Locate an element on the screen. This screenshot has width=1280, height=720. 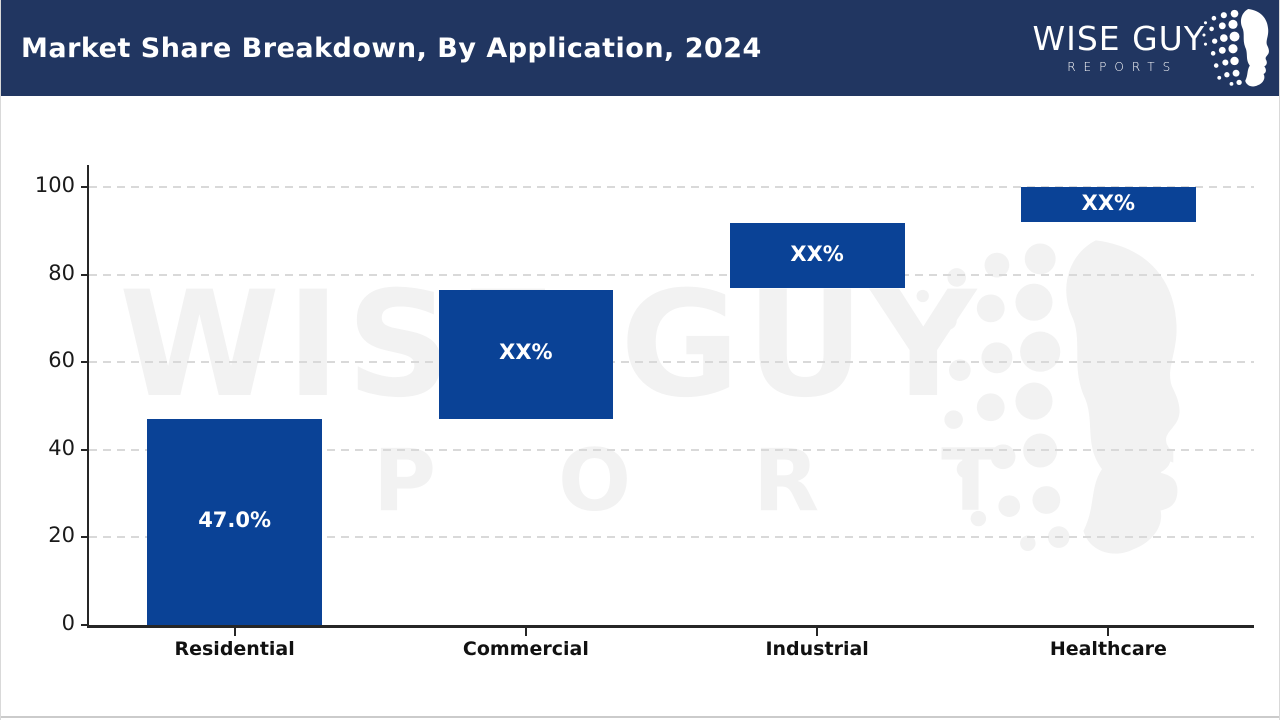
bar-value-label: 47.0% is located at coordinates (235, 520).